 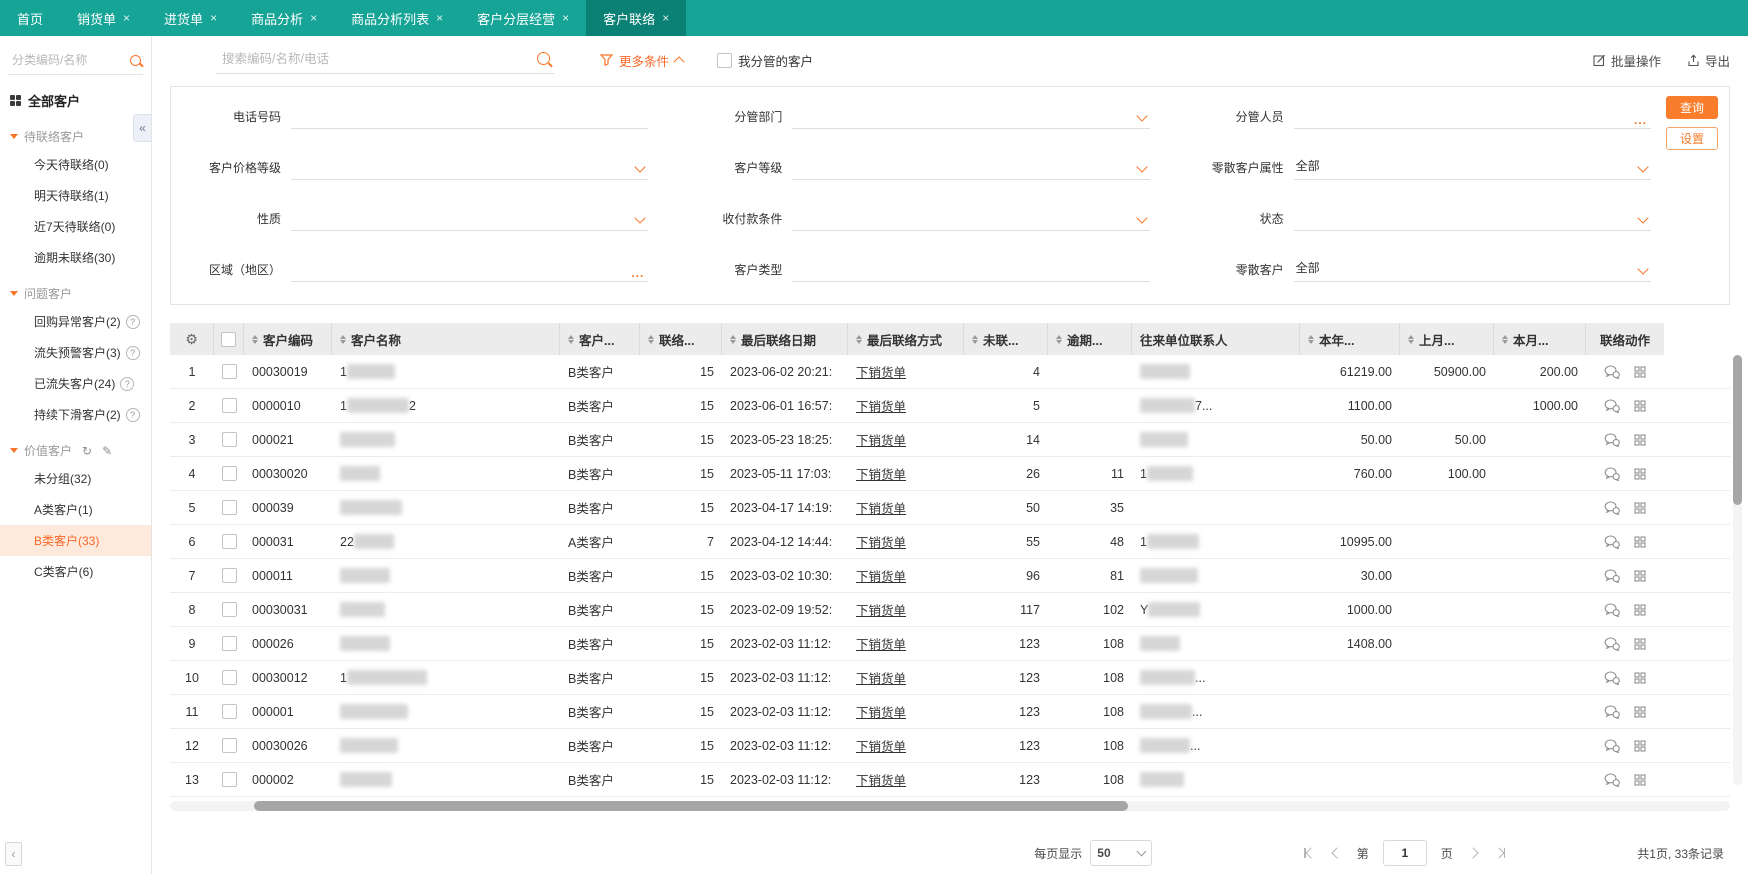 I want to click on tree-item-逾期未联络(30): 逾期未联络(30), so click(x=75, y=257).